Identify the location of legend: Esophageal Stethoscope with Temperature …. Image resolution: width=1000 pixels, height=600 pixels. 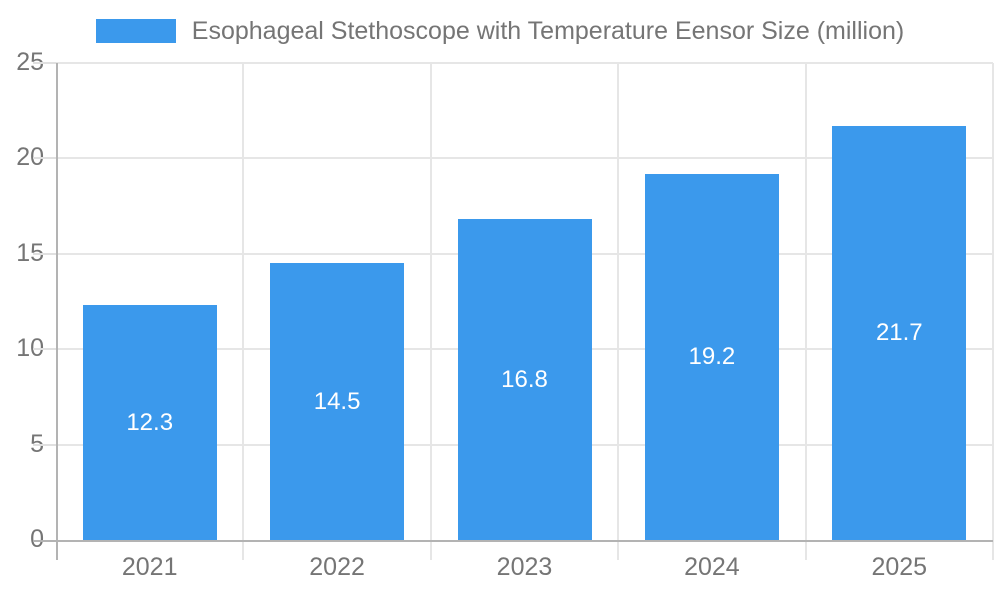
(500, 31).